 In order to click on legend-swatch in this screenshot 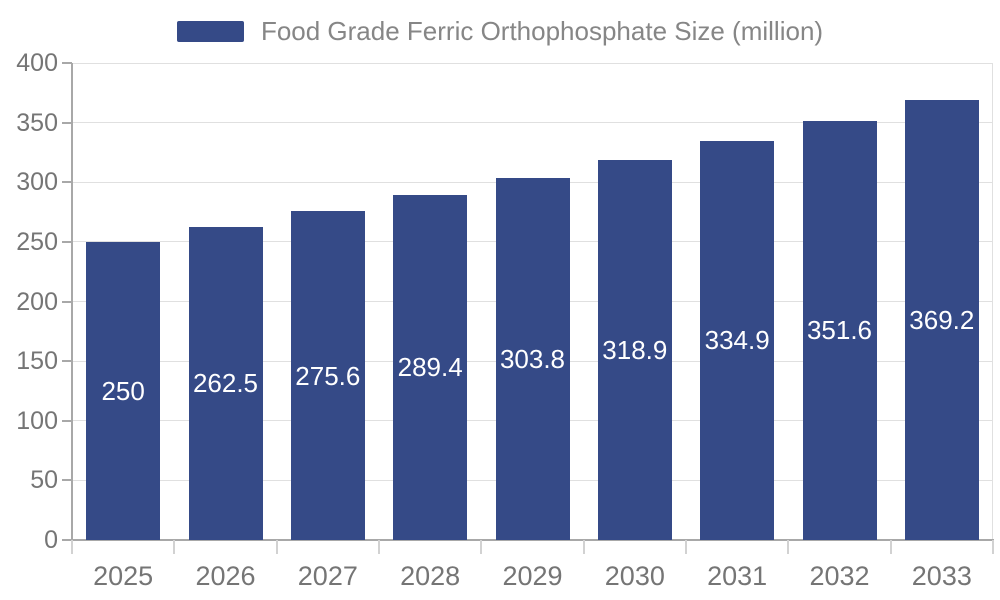, I will do `click(210, 31)`.